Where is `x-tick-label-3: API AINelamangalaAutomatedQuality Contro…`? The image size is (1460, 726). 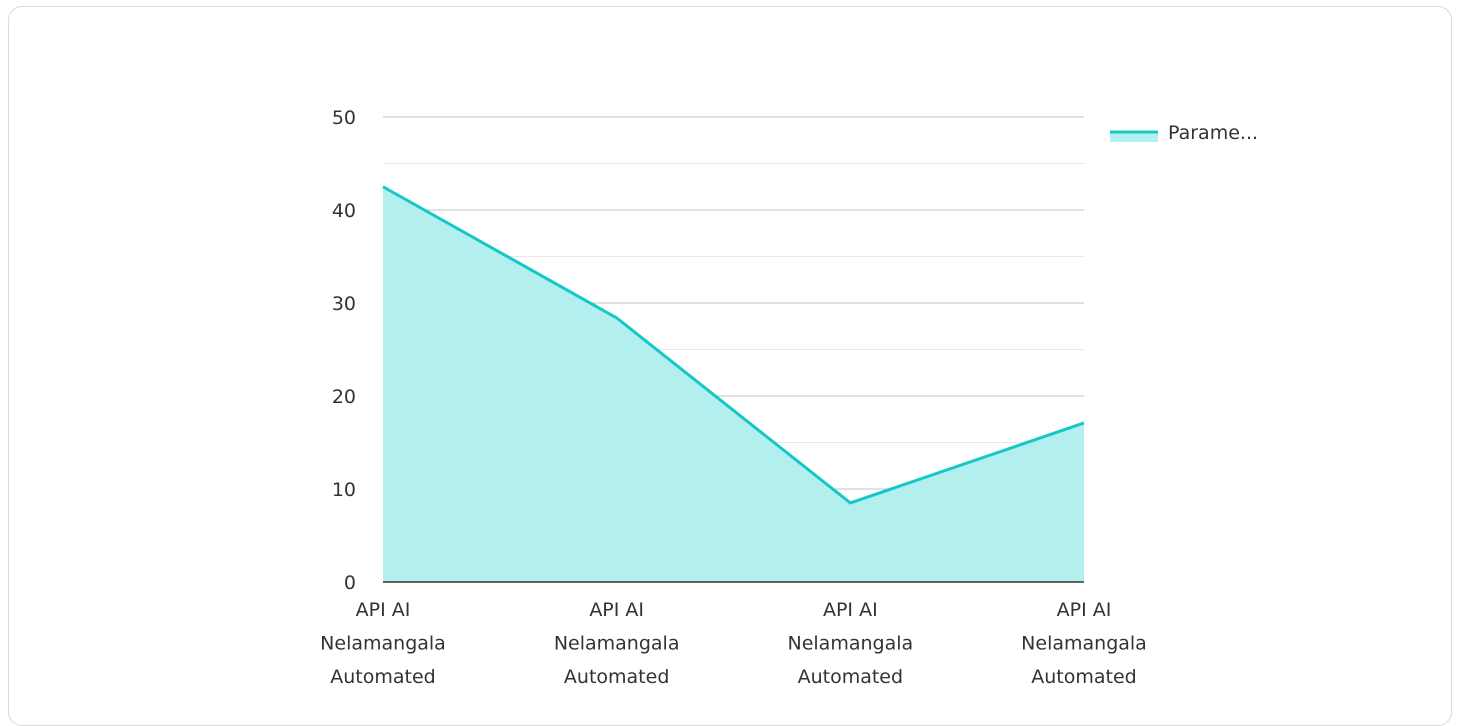 x-tick-label-3: API AINelamangalaAutomatedQuality Contro… is located at coordinates (850, 650).